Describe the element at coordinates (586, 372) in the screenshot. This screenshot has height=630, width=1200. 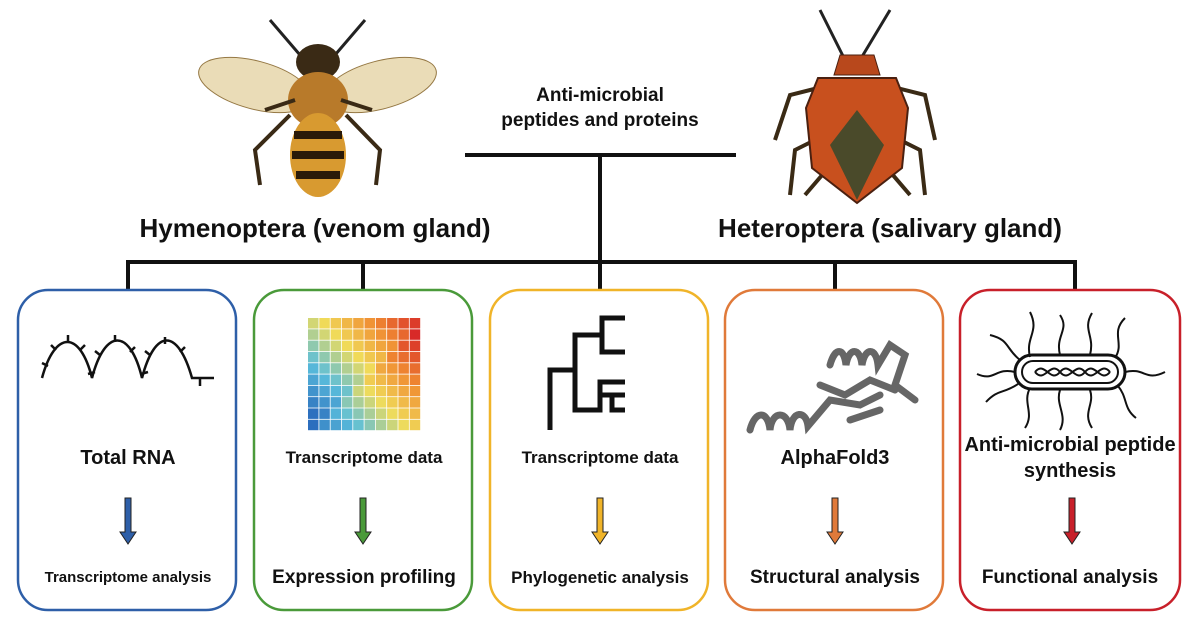
I see `phylogeny-icon` at that location.